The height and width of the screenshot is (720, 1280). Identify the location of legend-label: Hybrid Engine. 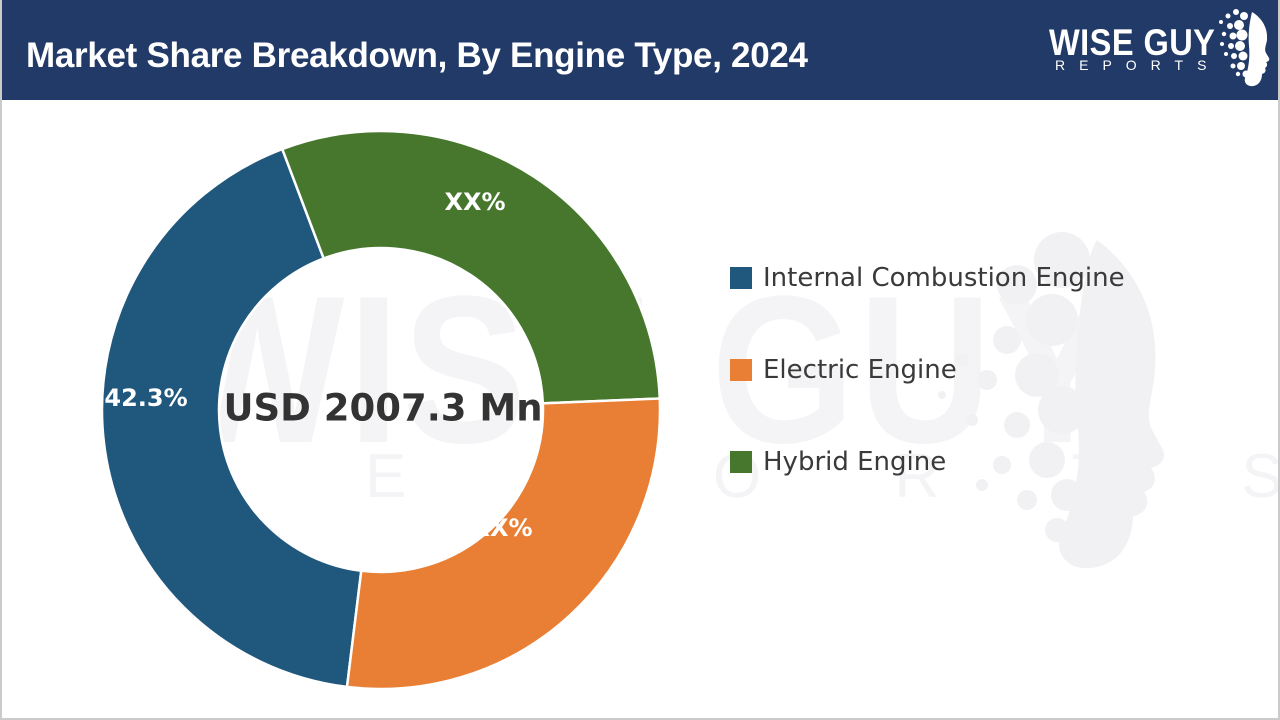
(855, 462).